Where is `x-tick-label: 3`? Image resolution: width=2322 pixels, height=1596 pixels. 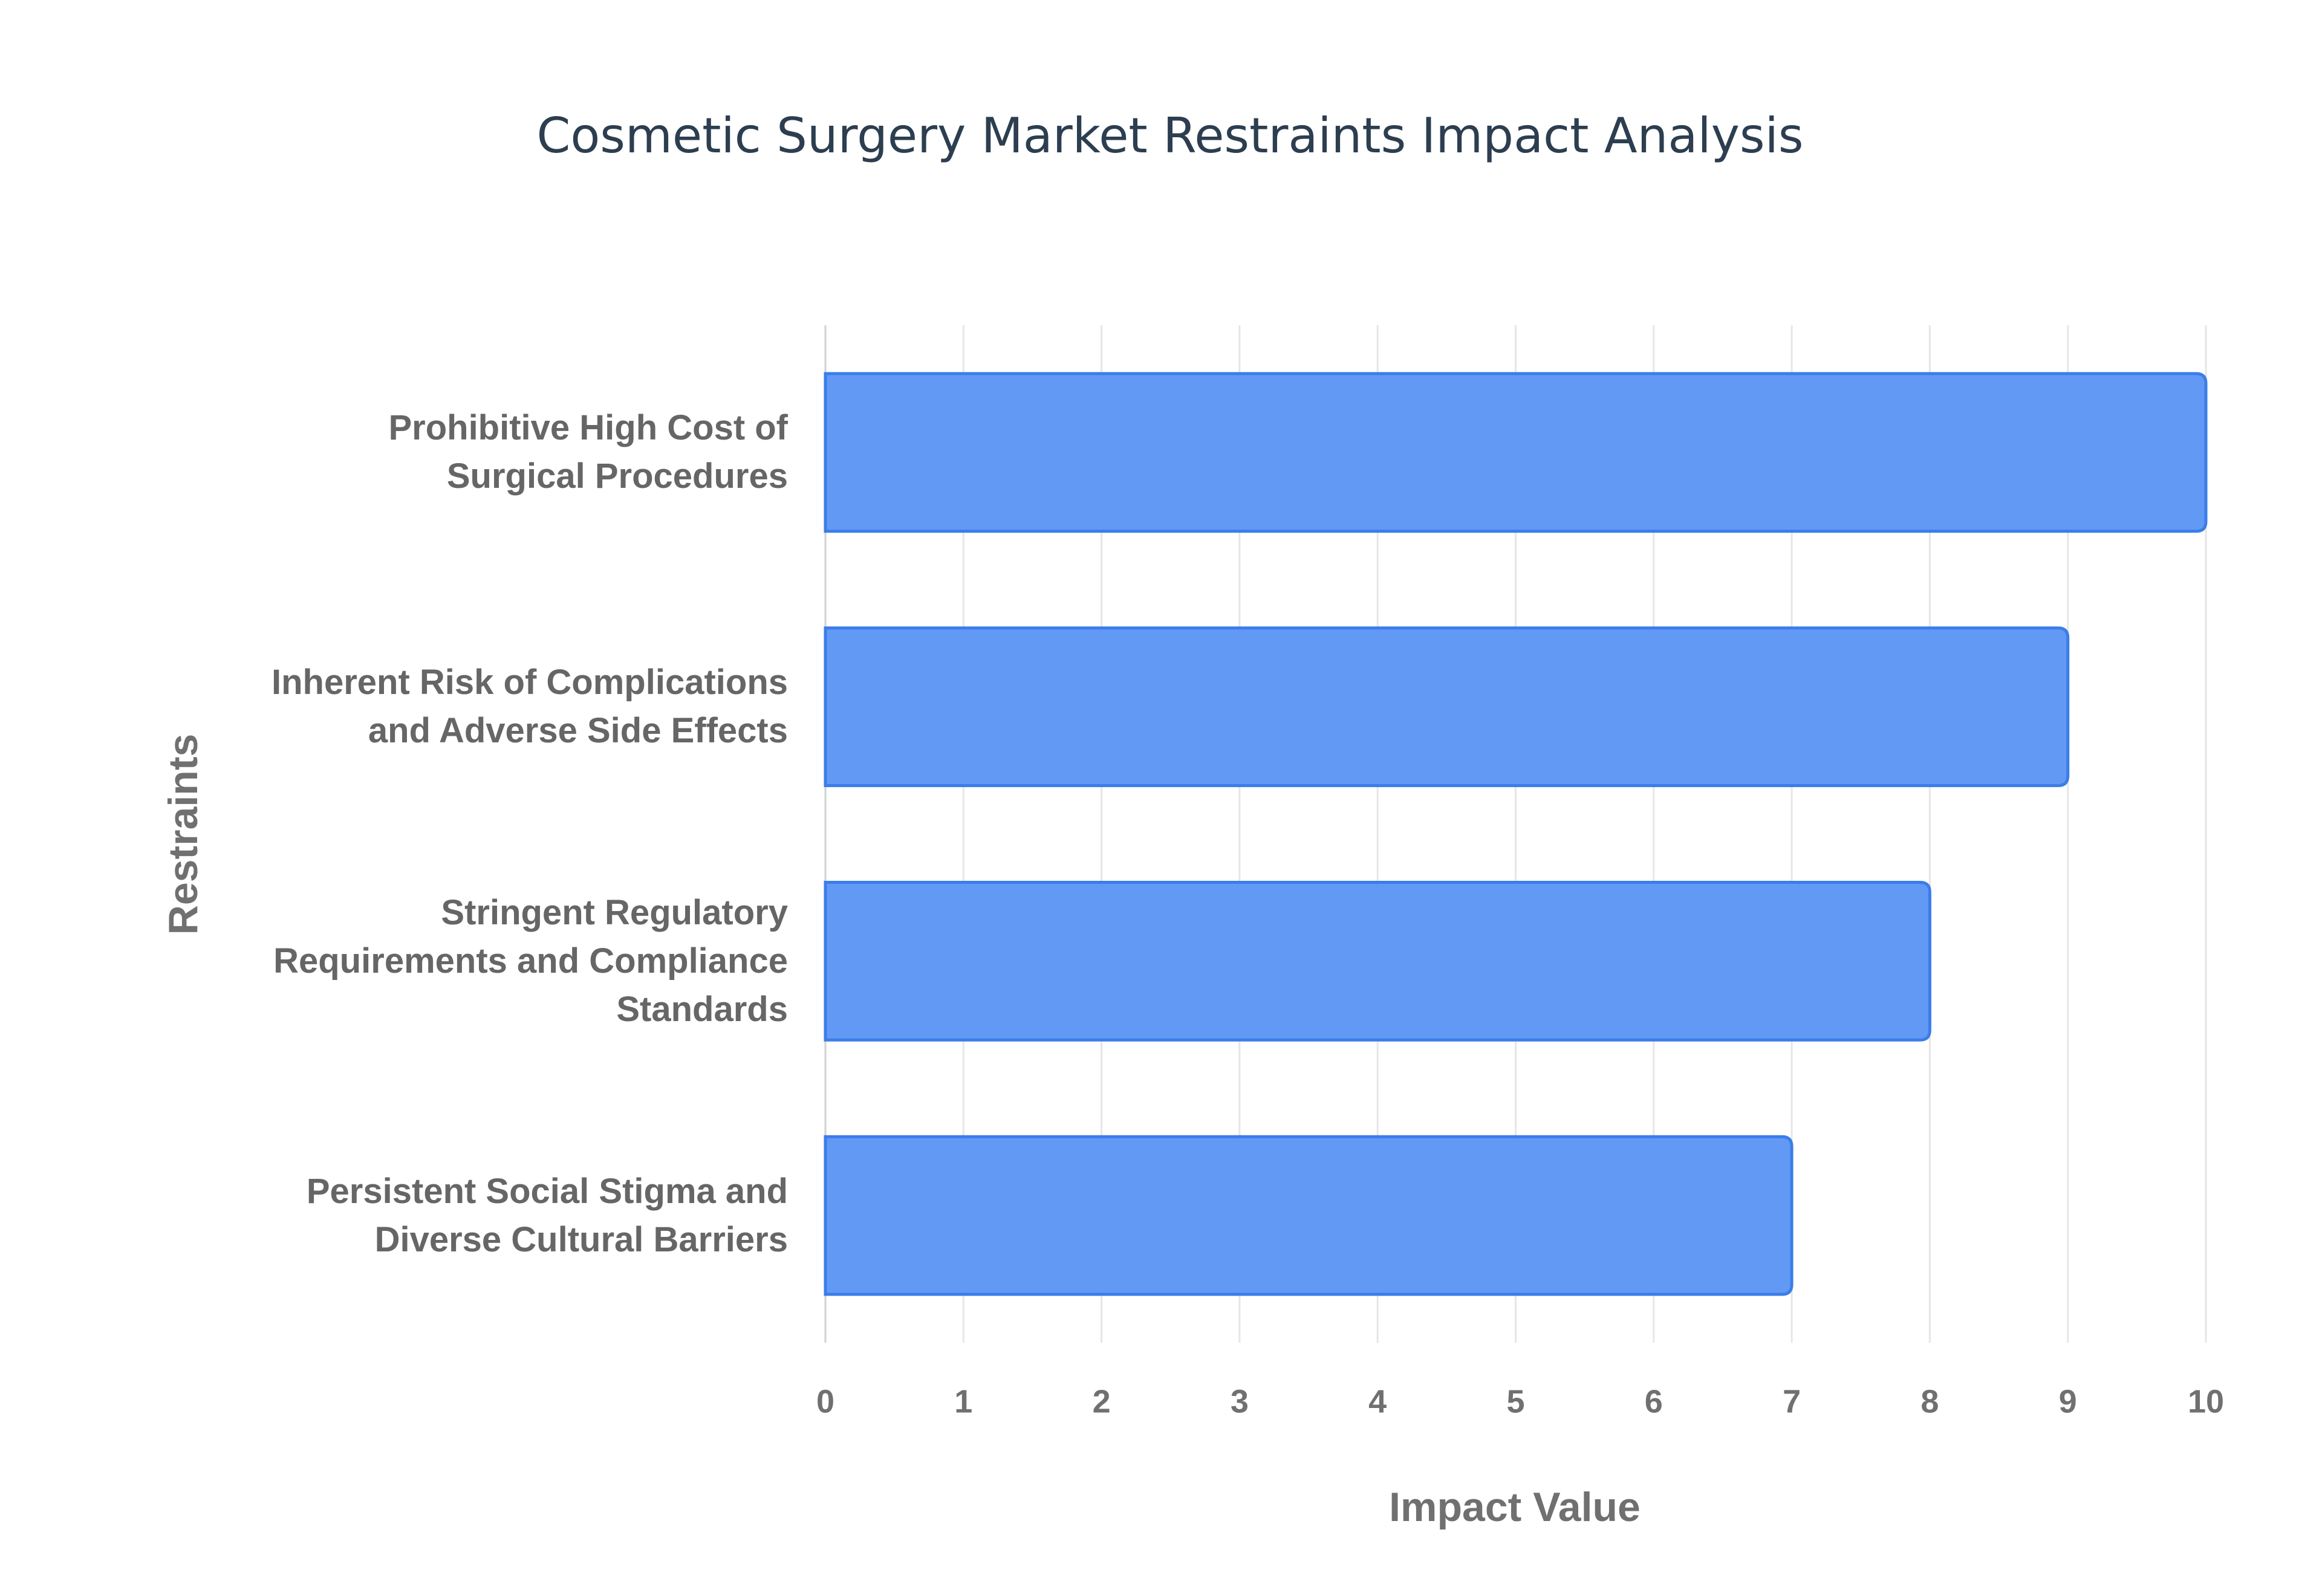
x-tick-label: 3 is located at coordinates (1240, 1401).